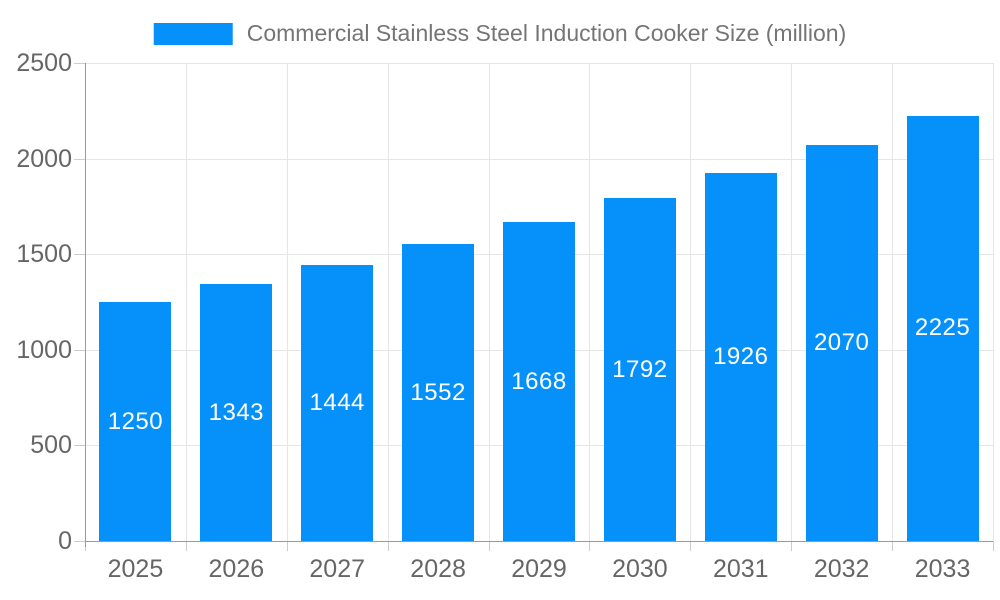  I want to click on x-axis-label: 2028, so click(438, 569).